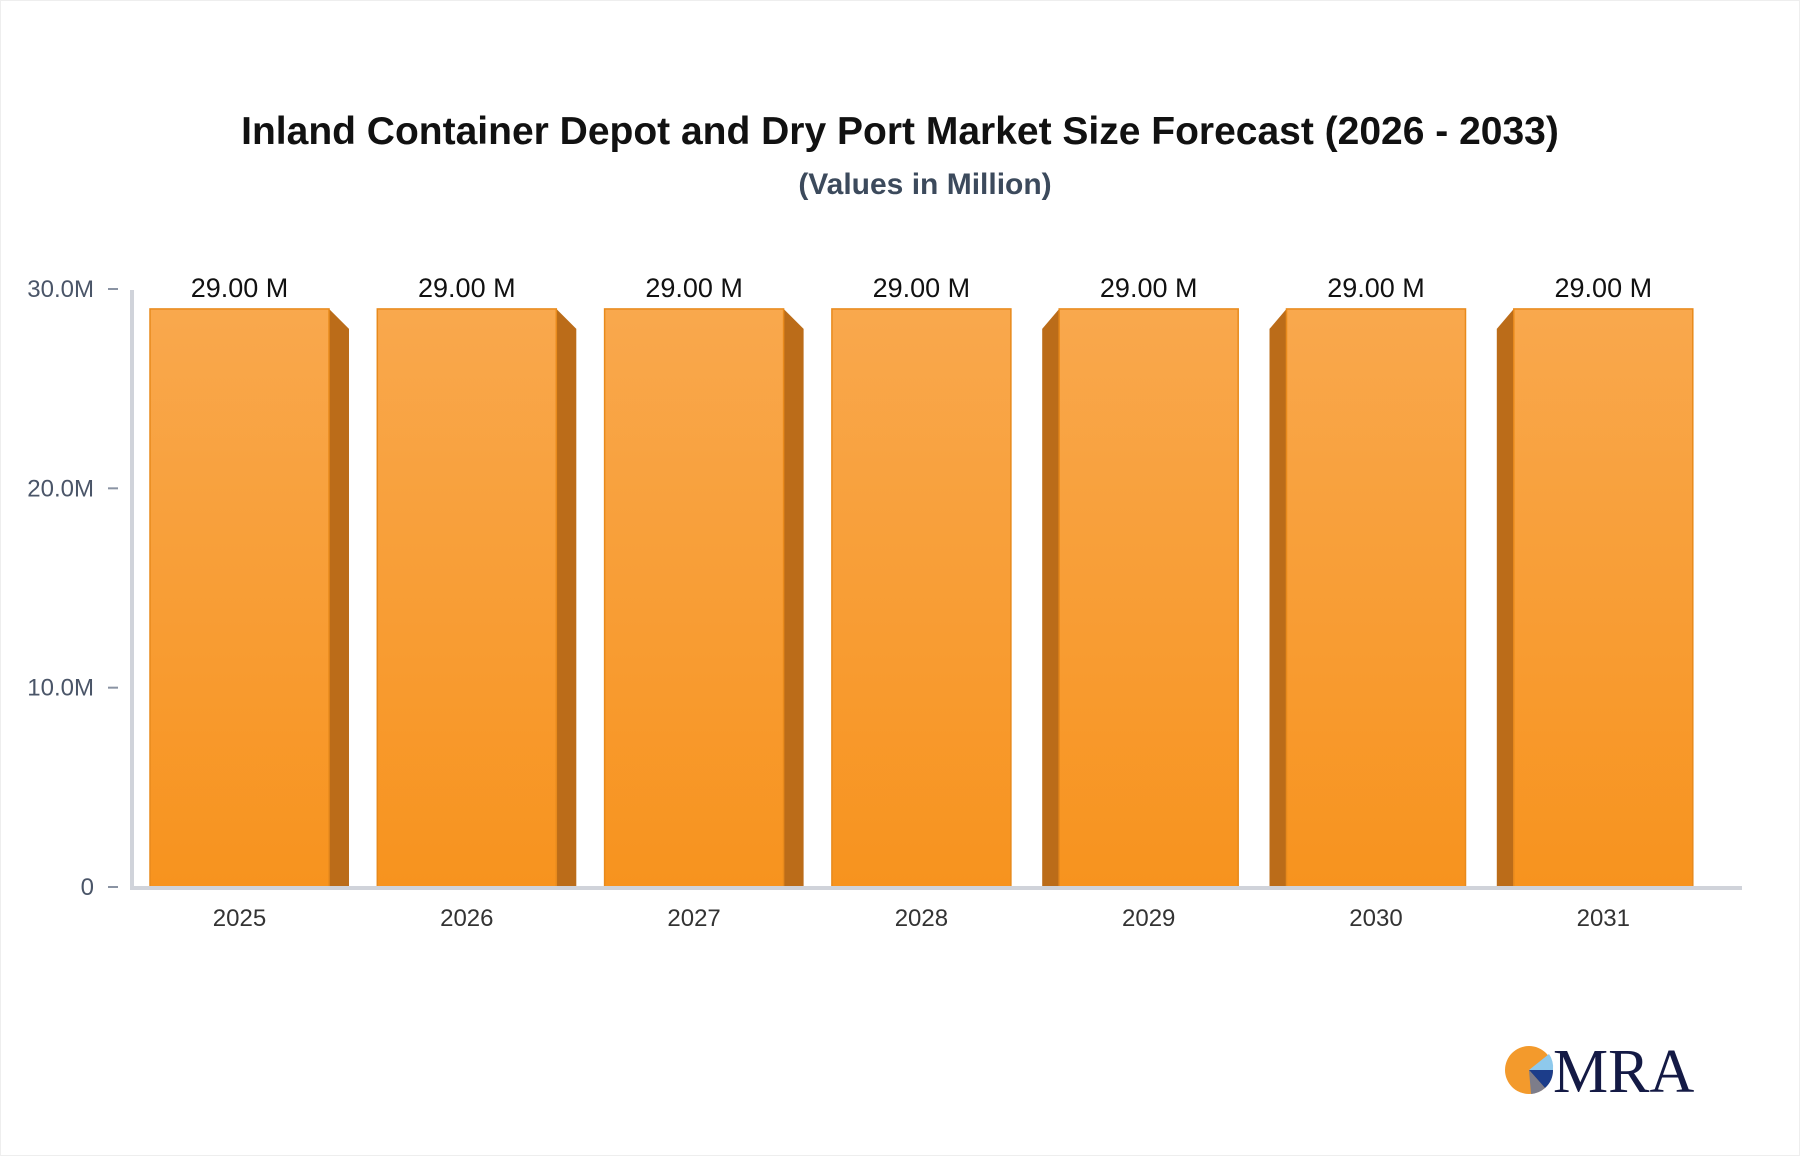 The image size is (1800, 1156). What do you see at coordinates (87, 887) in the screenshot?
I see `y-tick-label: 0` at bounding box center [87, 887].